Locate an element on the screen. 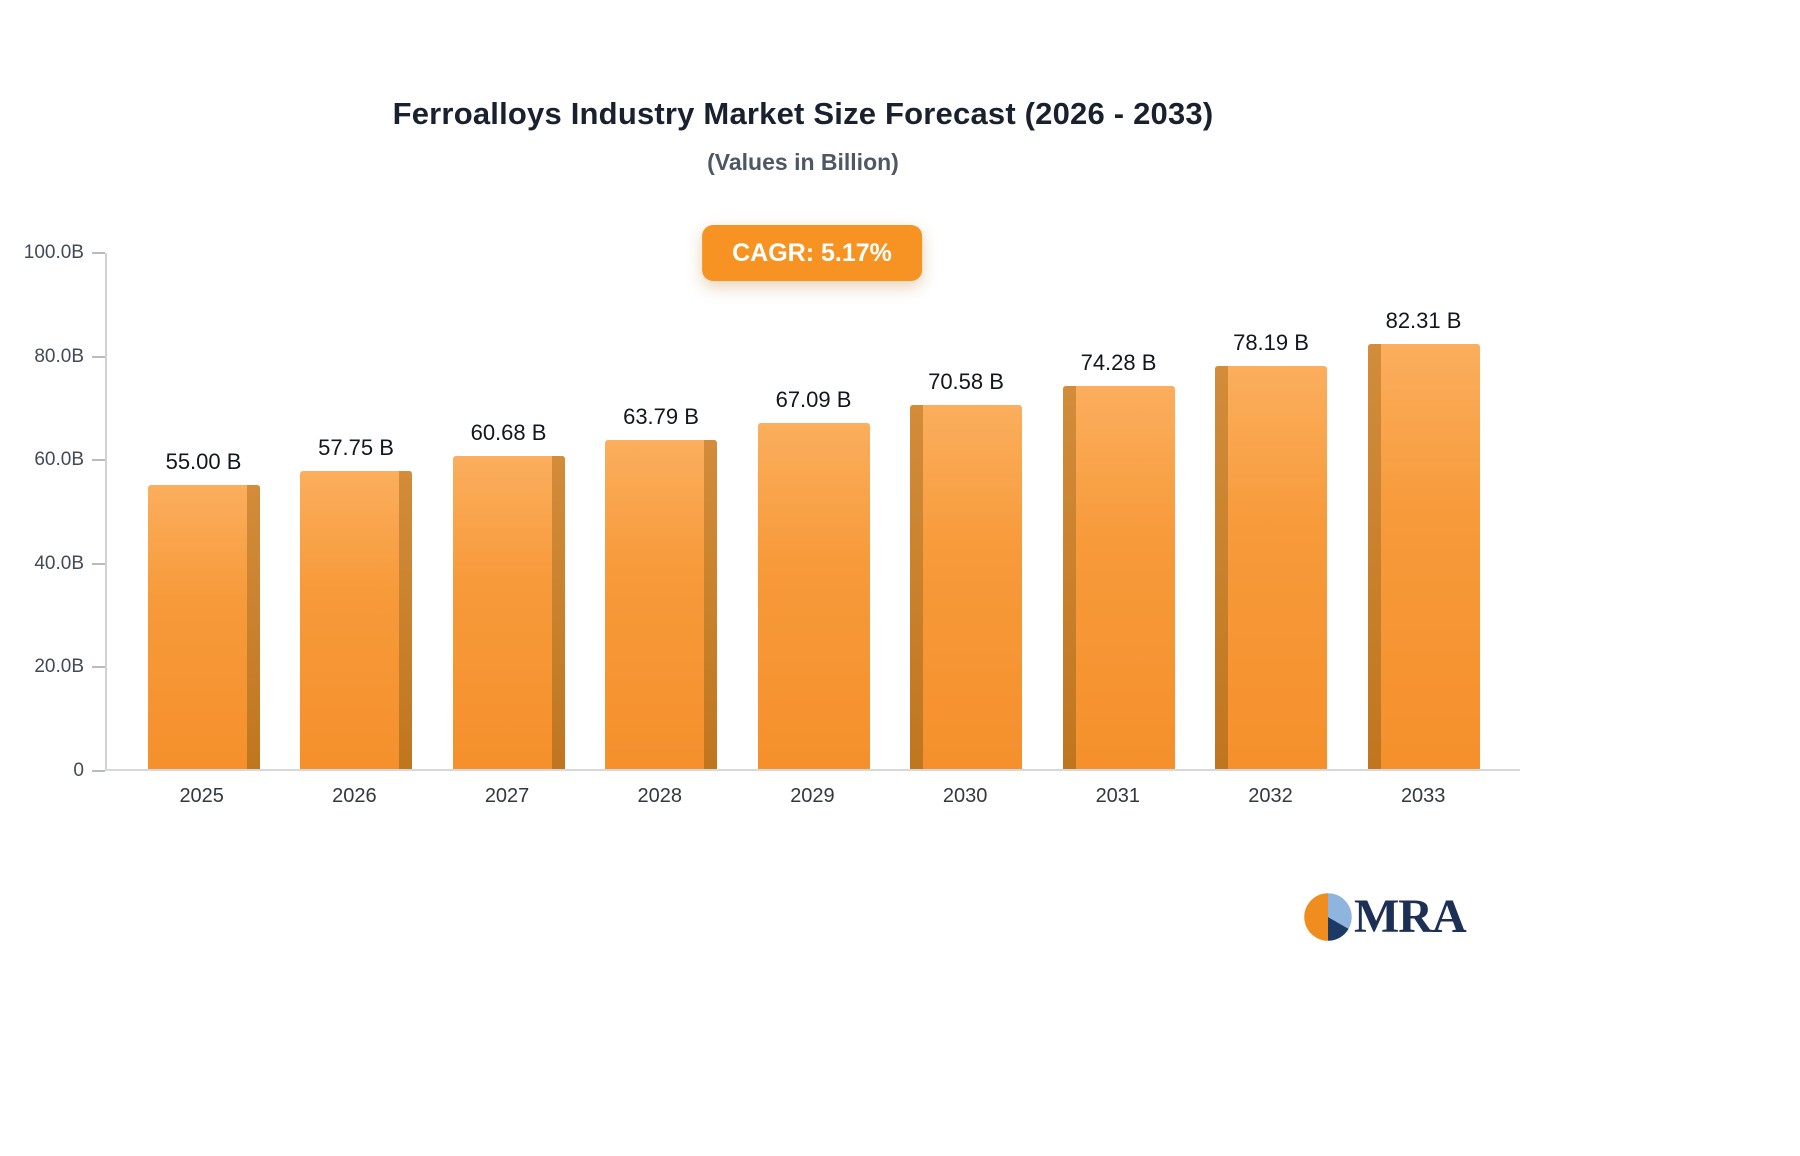  bar-2029: 67.09 B is located at coordinates (813, 578).